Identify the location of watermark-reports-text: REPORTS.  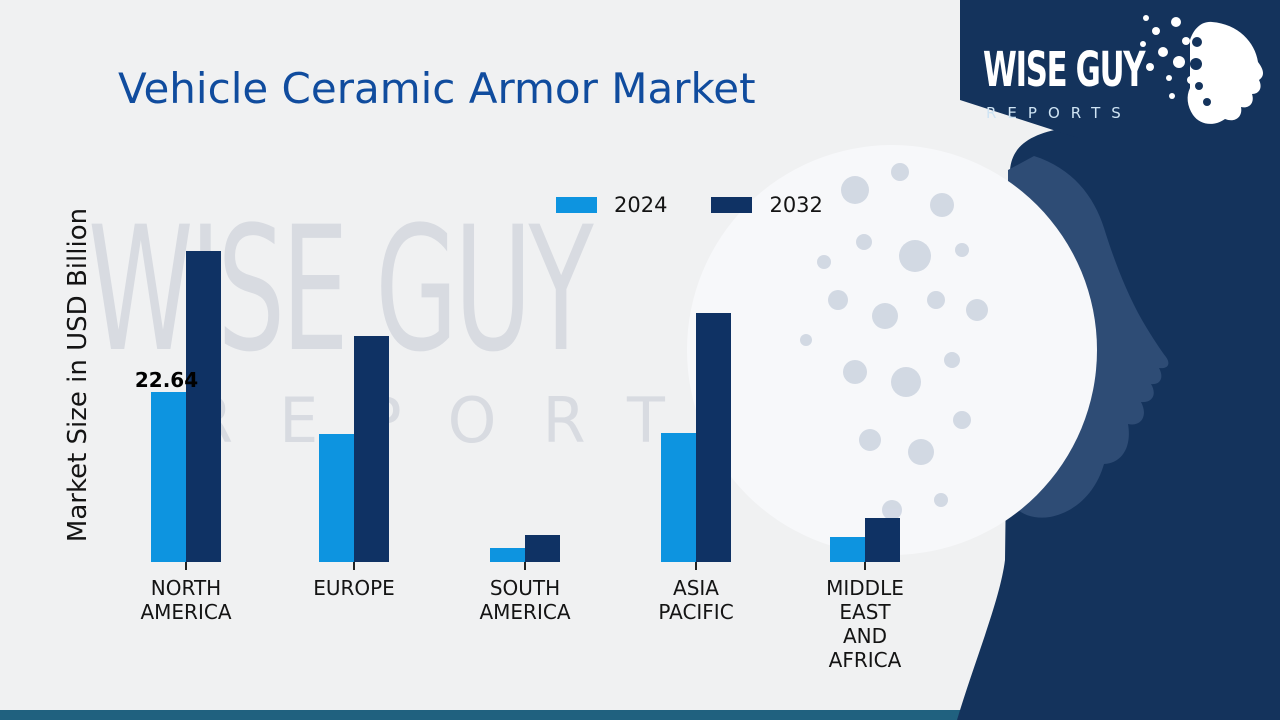
(493, 420).